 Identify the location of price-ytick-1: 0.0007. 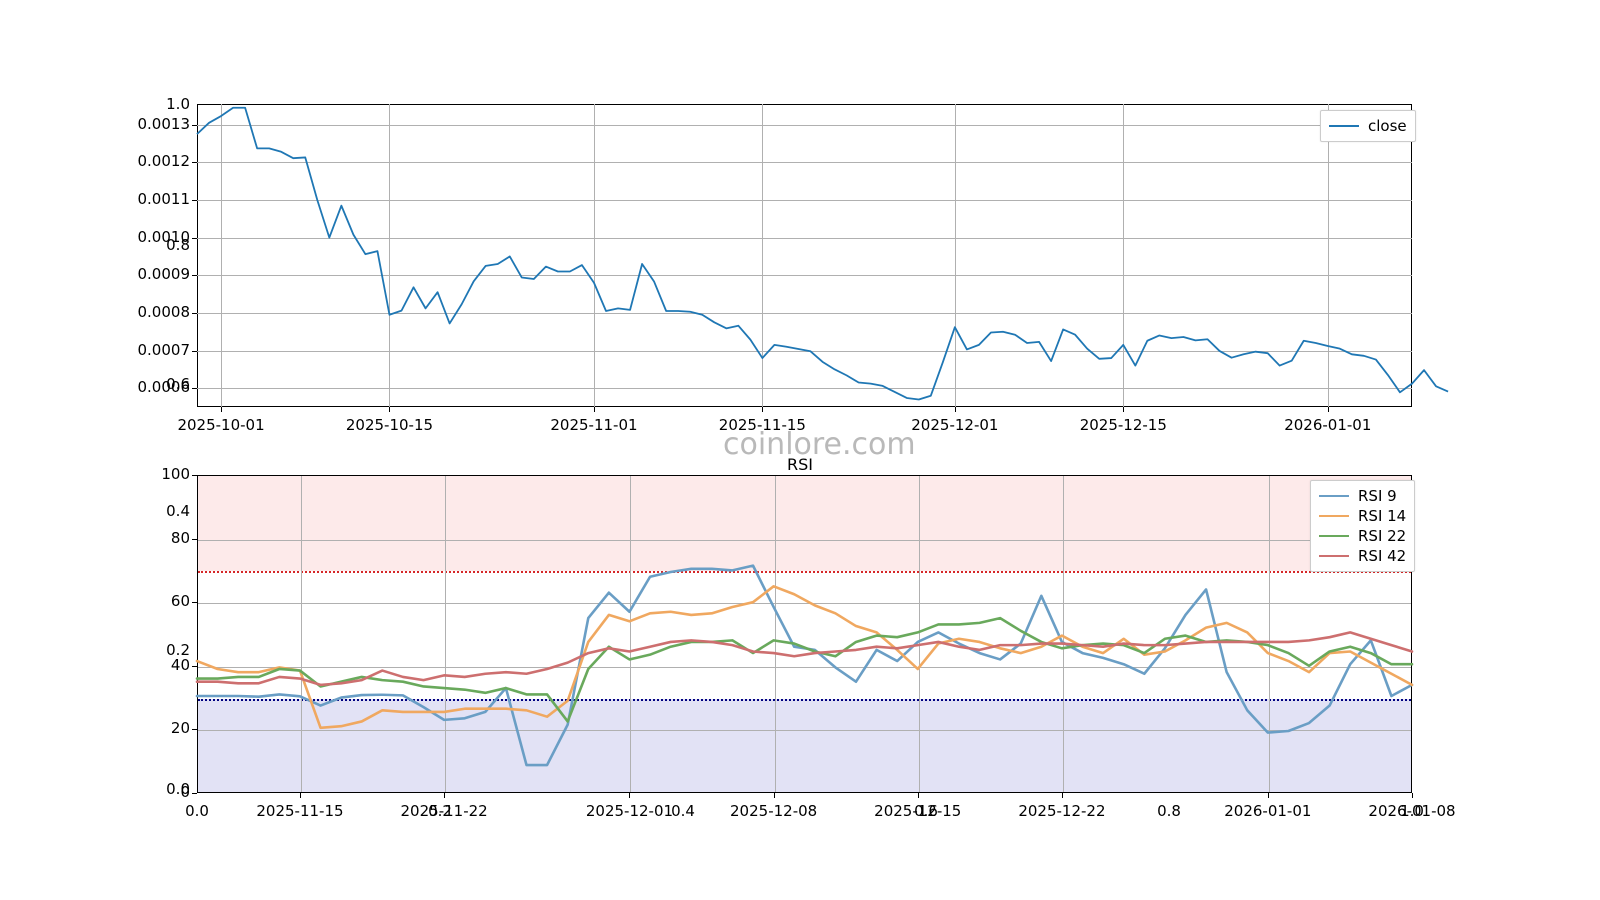
(164, 349).